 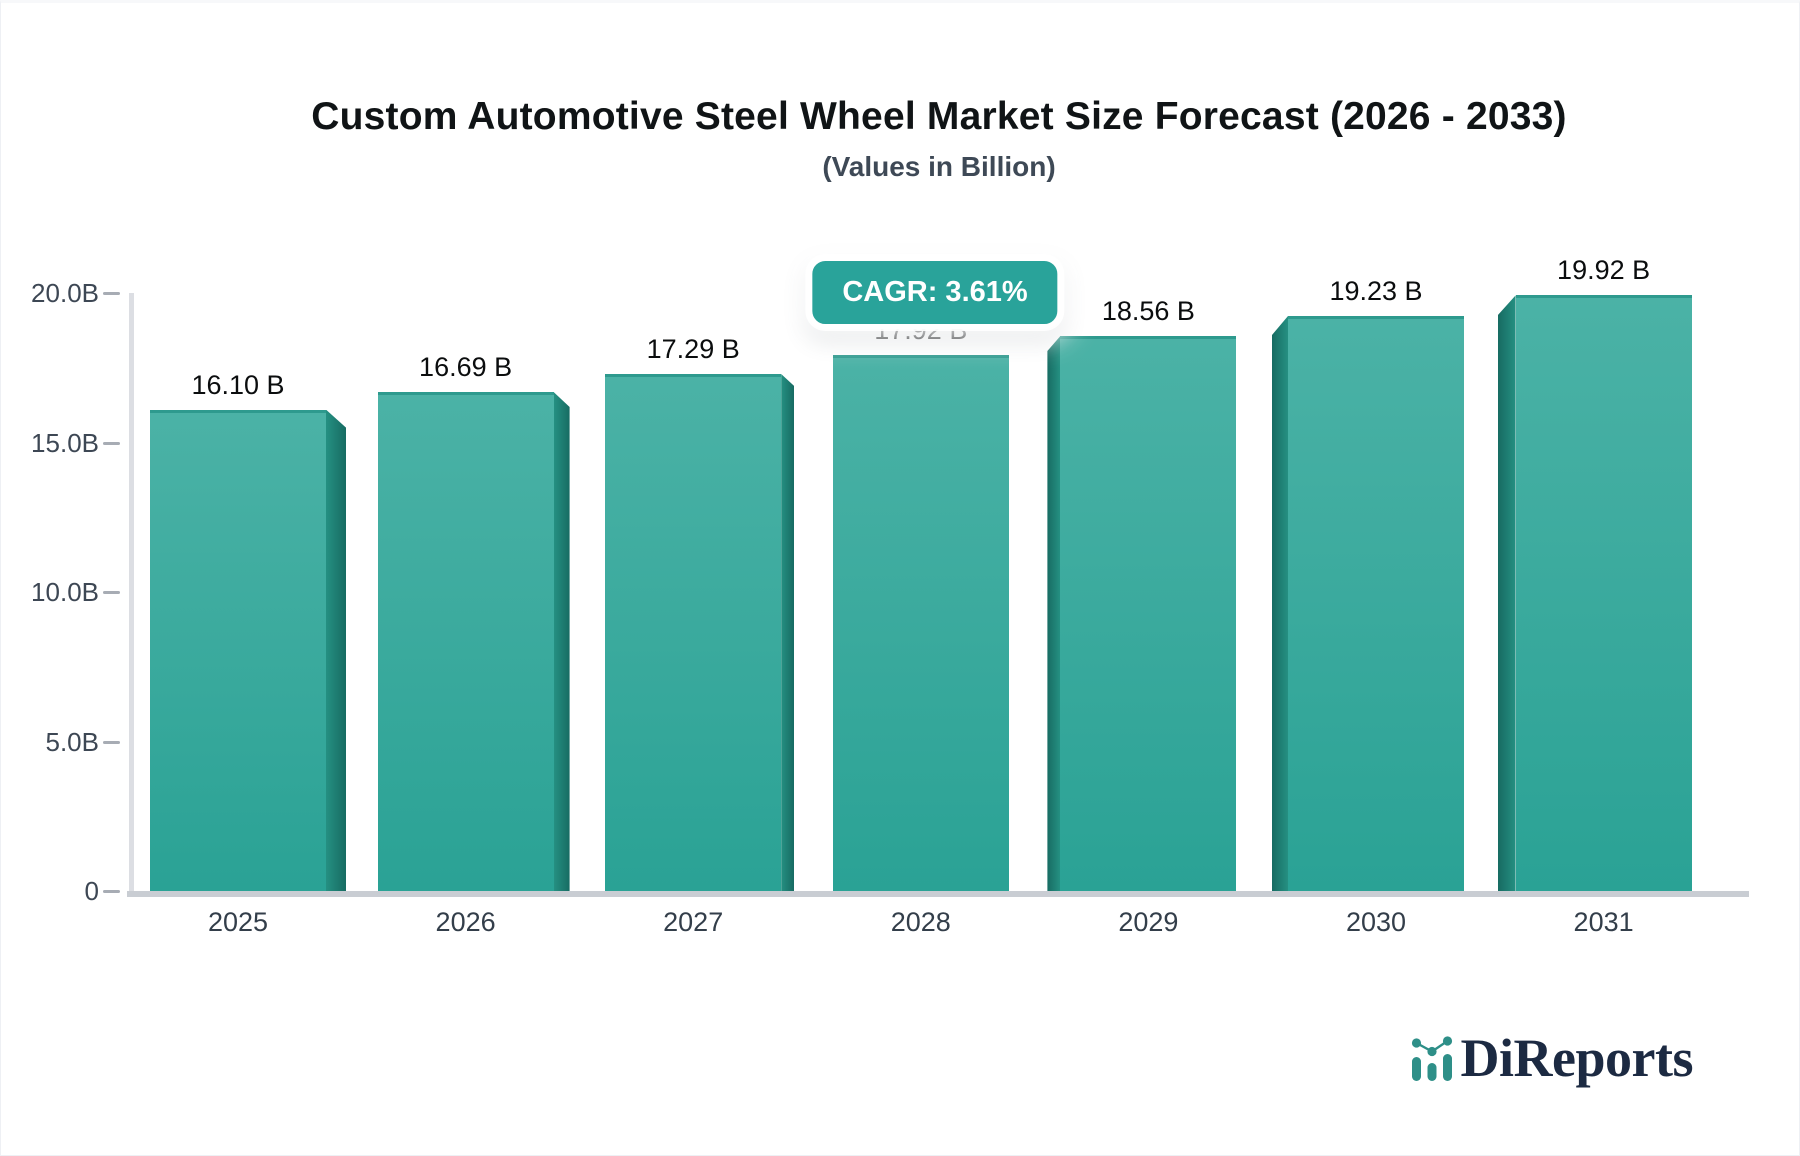 I want to click on bar-2026, so click(x=465, y=641).